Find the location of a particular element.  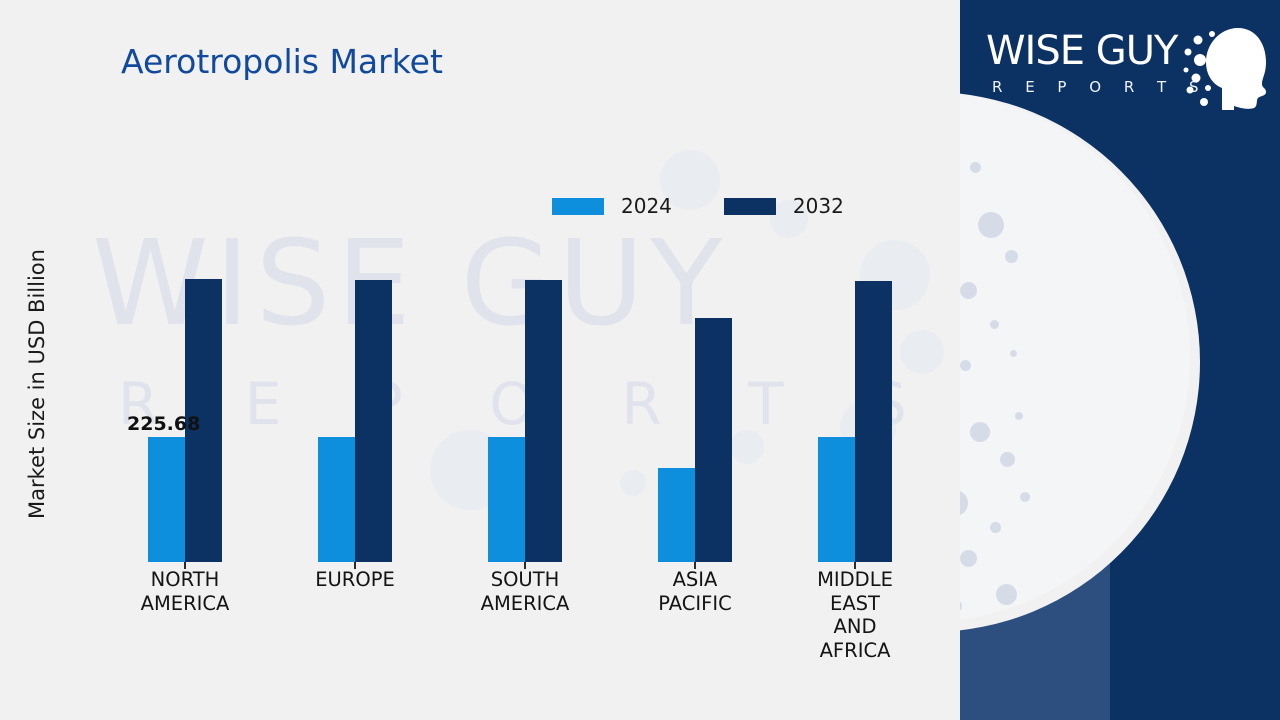

wiseguy-logo: WISE GUY R E P O R T S is located at coordinates (1126, 69).